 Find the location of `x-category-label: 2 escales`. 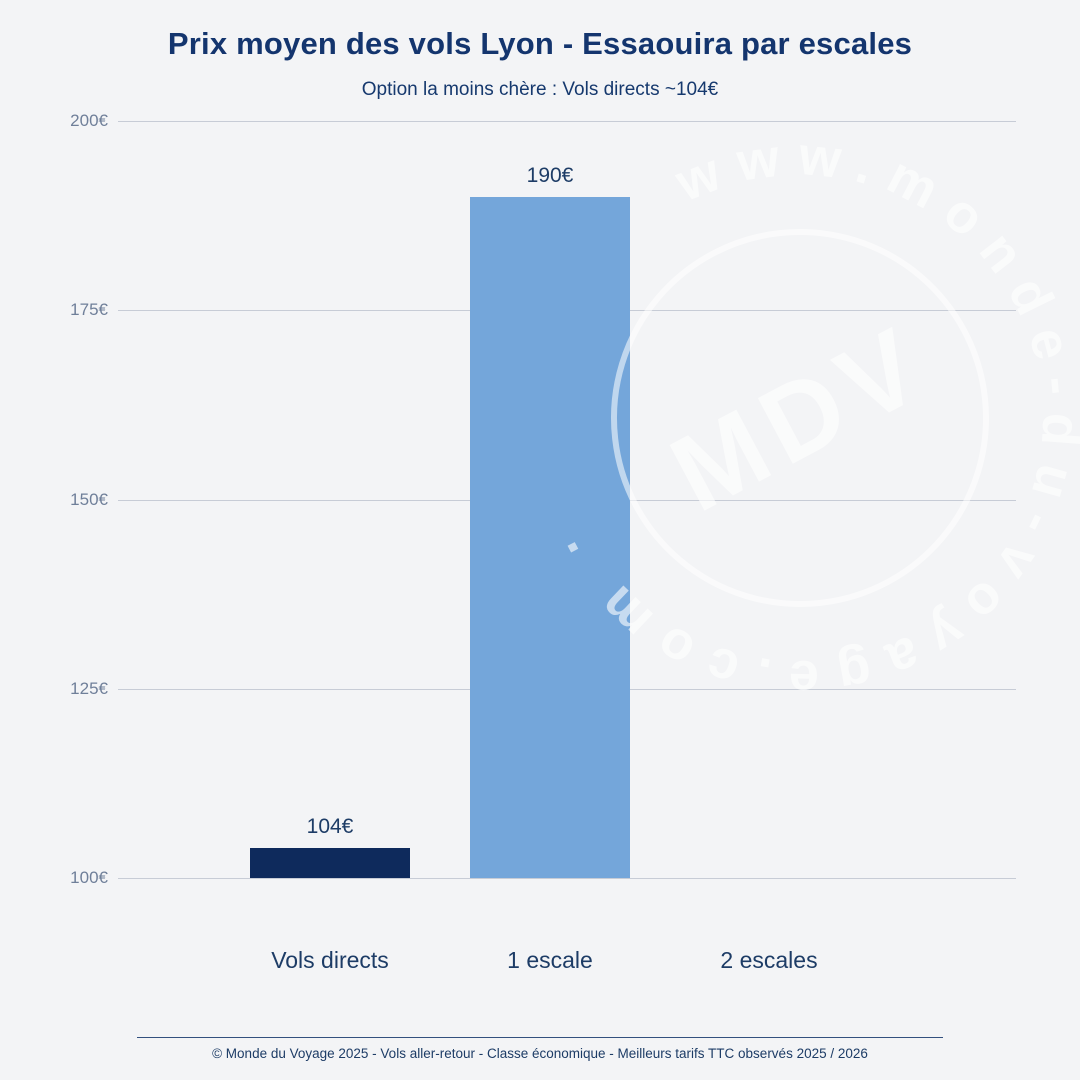

x-category-label: 2 escales is located at coordinates (769, 960).